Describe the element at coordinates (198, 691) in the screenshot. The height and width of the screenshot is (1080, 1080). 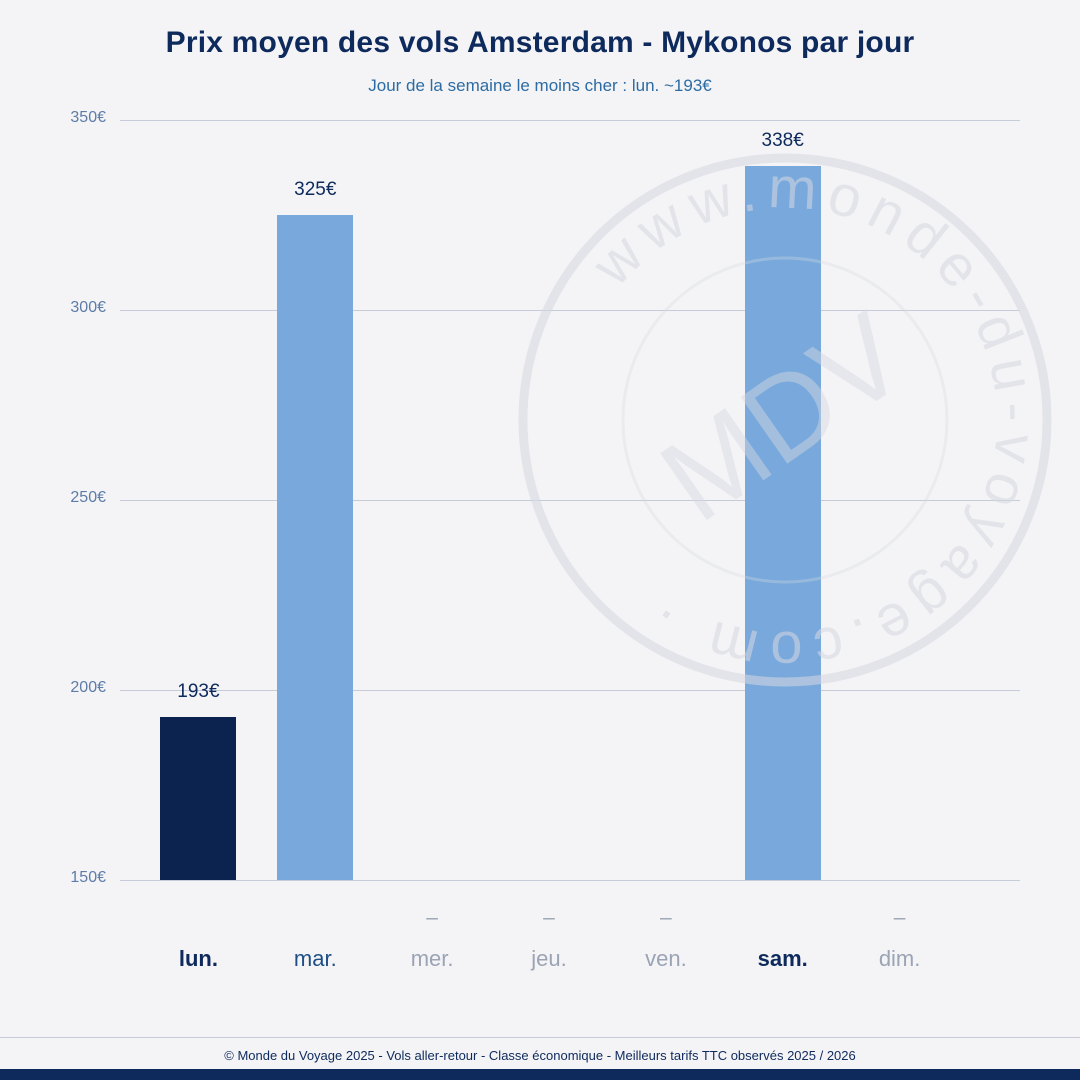
I see `bar-value-label: 193€` at that location.